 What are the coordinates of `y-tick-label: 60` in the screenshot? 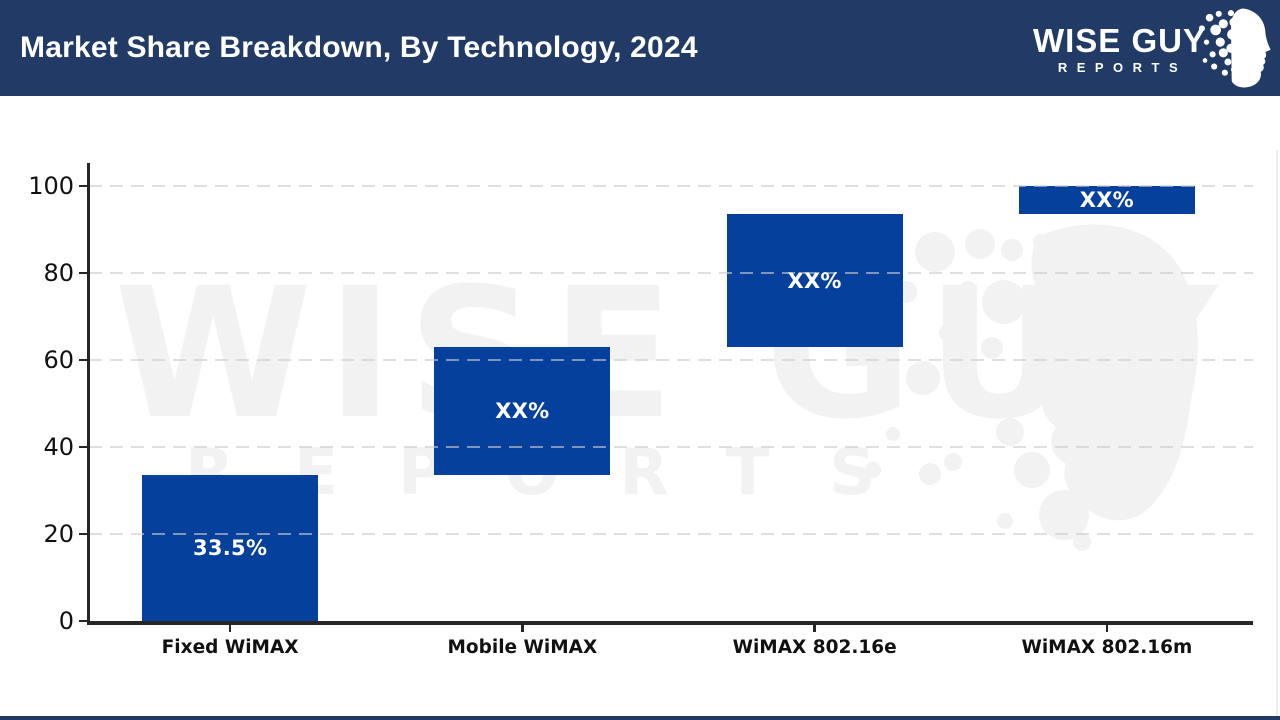 It's located at (58, 360).